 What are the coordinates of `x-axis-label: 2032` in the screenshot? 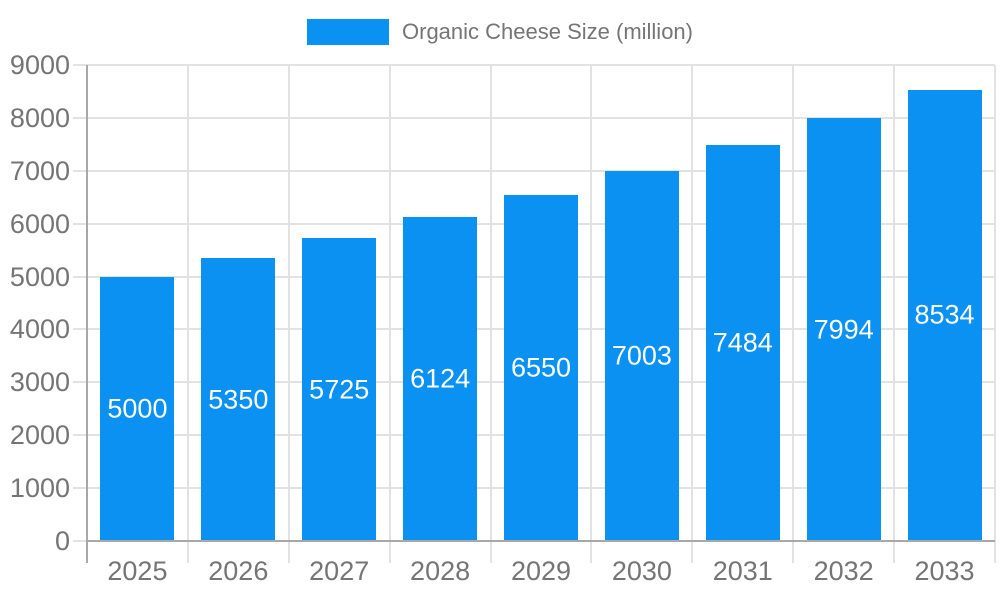 It's located at (843, 571).